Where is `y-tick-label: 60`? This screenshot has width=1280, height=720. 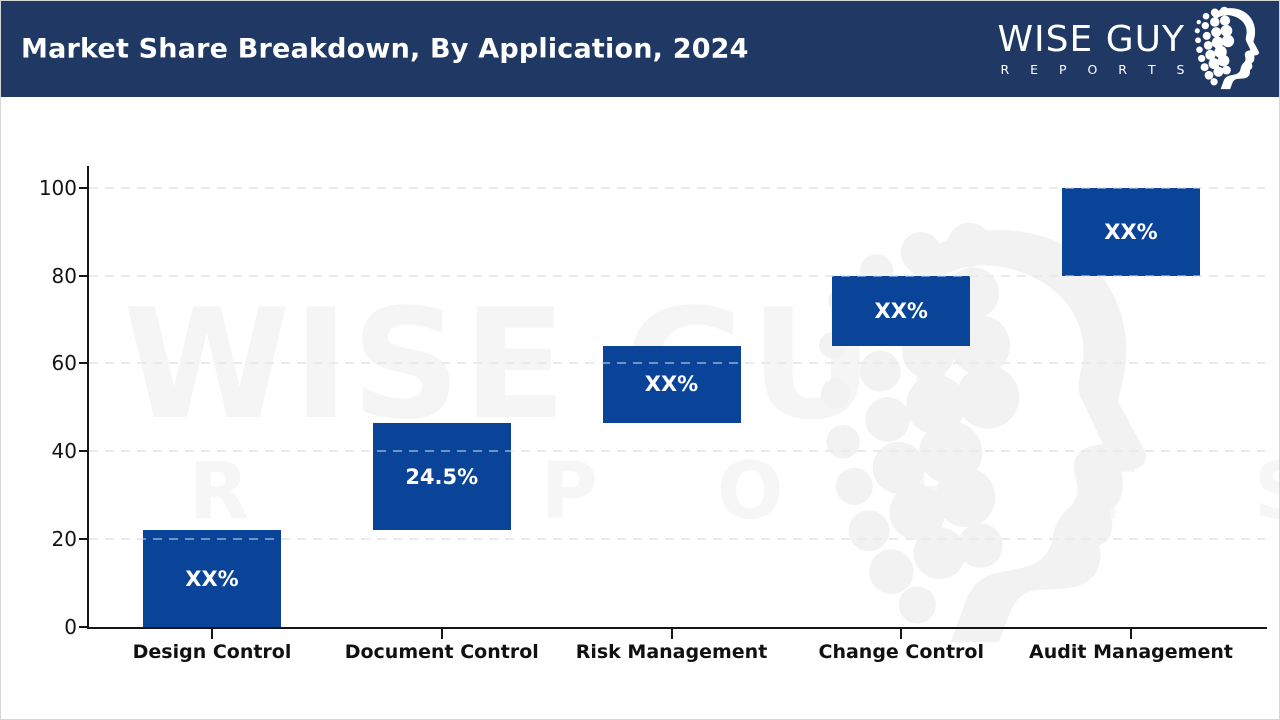 y-tick-label: 60 is located at coordinates (64, 363).